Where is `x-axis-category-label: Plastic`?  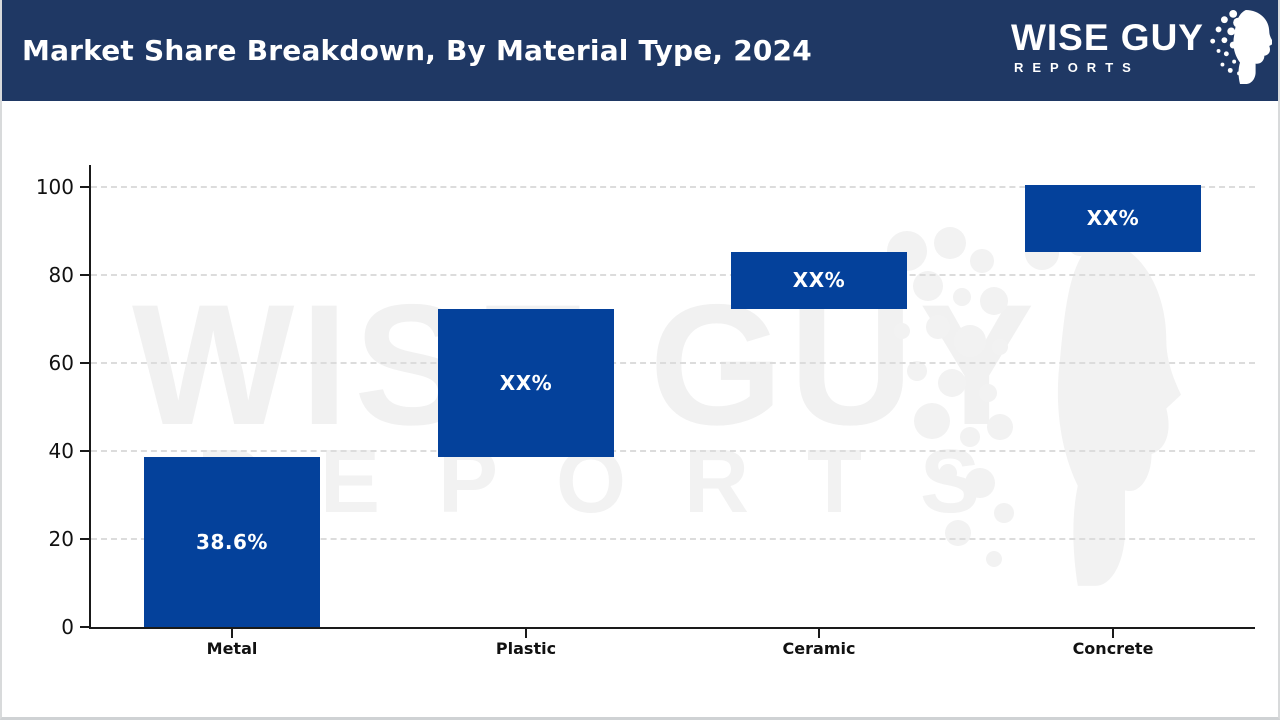 x-axis-category-label: Plastic is located at coordinates (526, 648).